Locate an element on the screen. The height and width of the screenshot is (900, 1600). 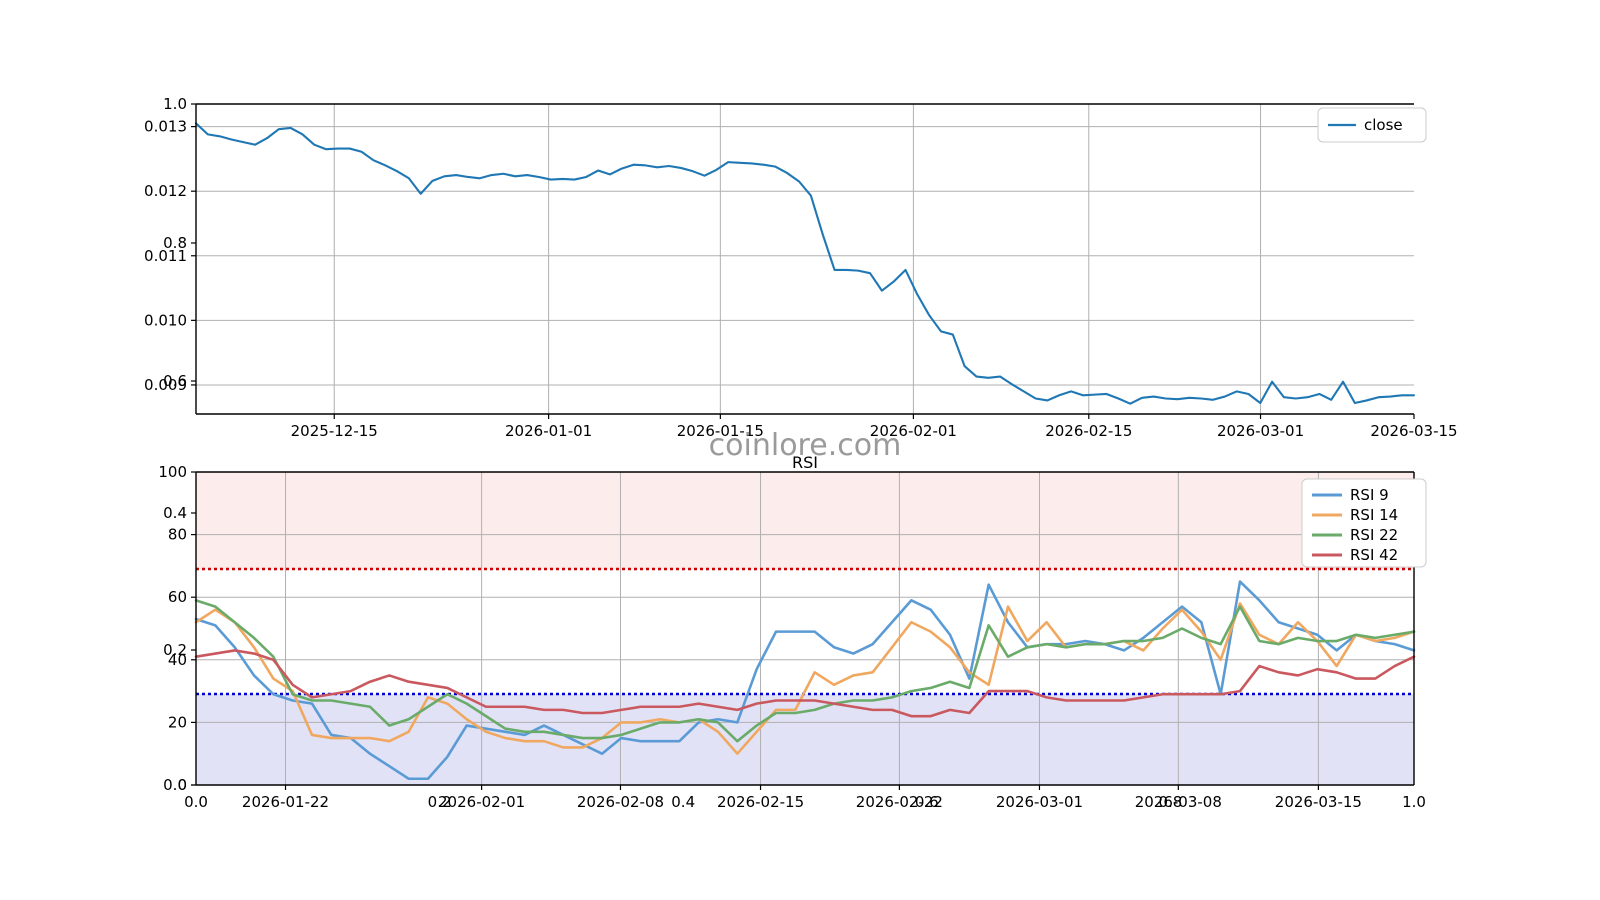
price-secondary-y-tick: 0.6 is located at coordinates (175, 381).